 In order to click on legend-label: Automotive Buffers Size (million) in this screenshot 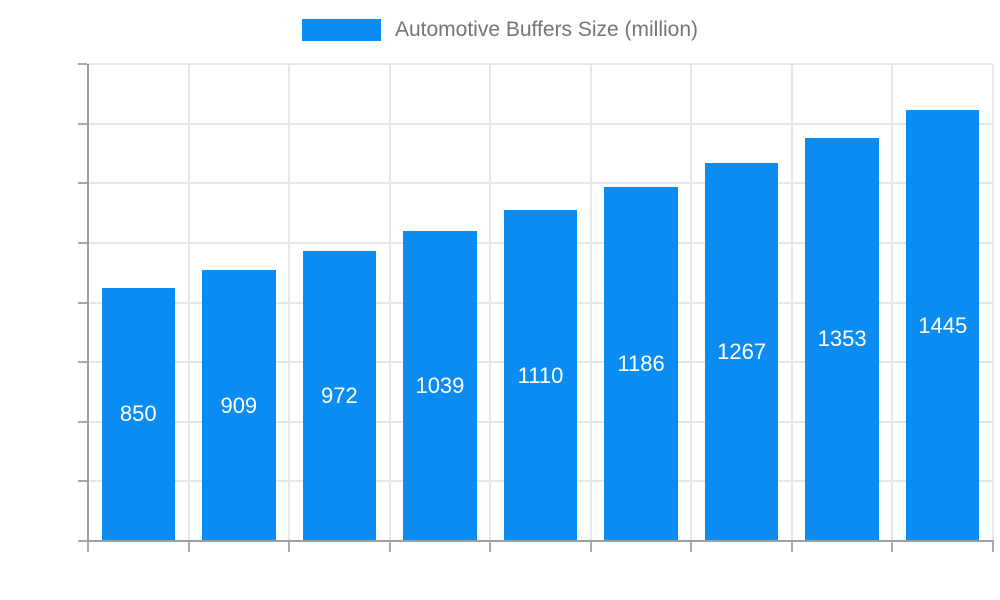, I will do `click(546, 29)`.